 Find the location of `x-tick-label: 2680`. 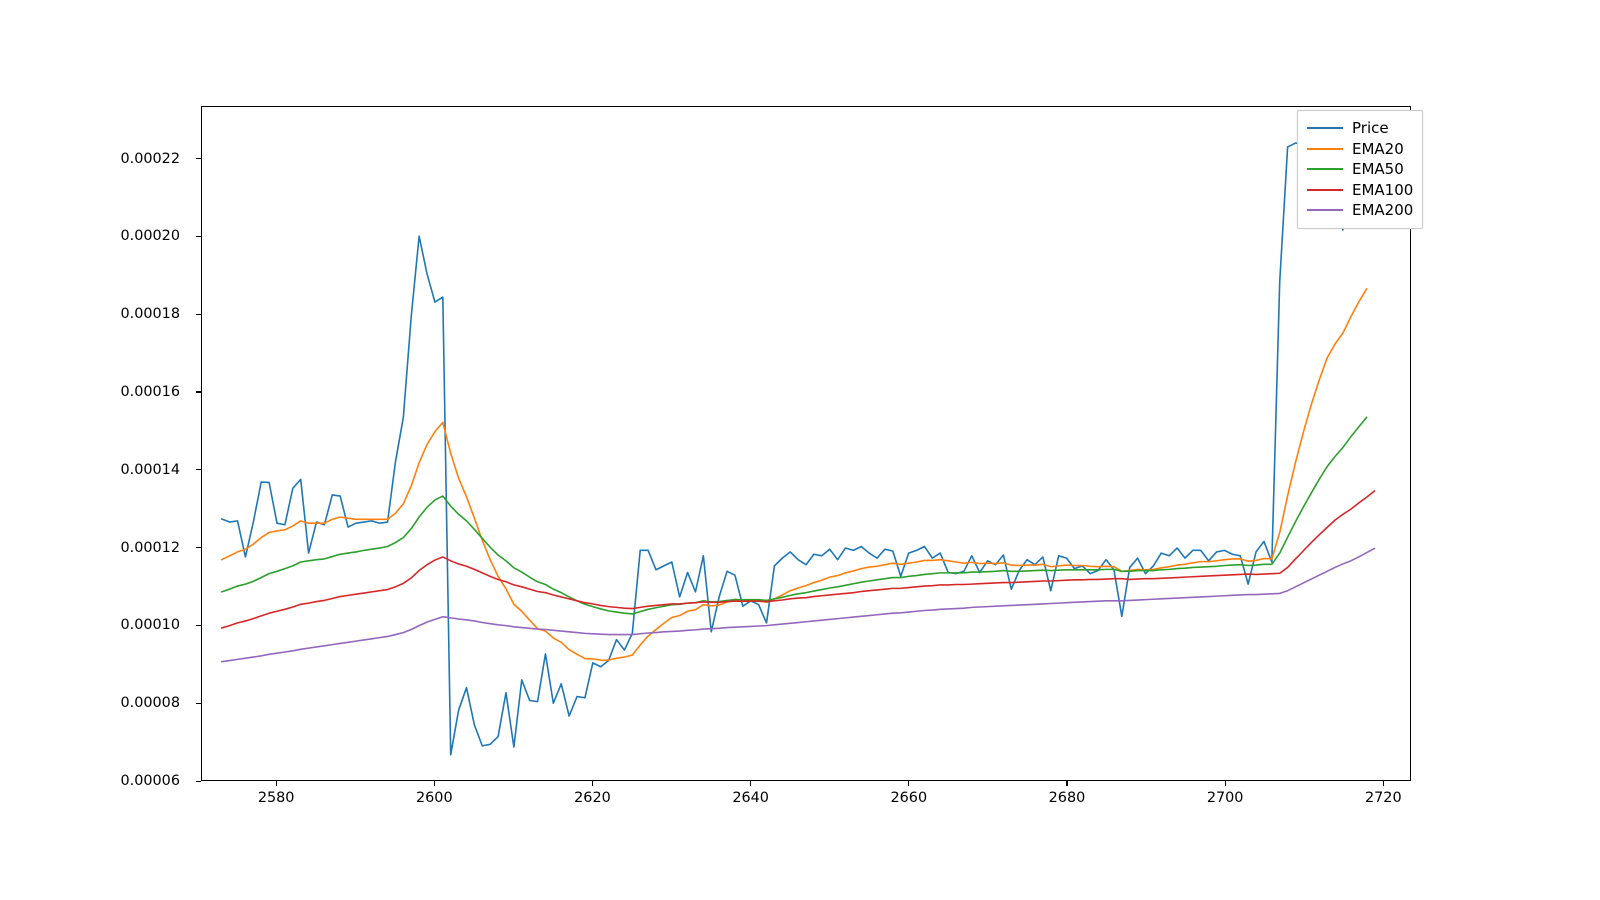

x-tick-label: 2680 is located at coordinates (1067, 798).